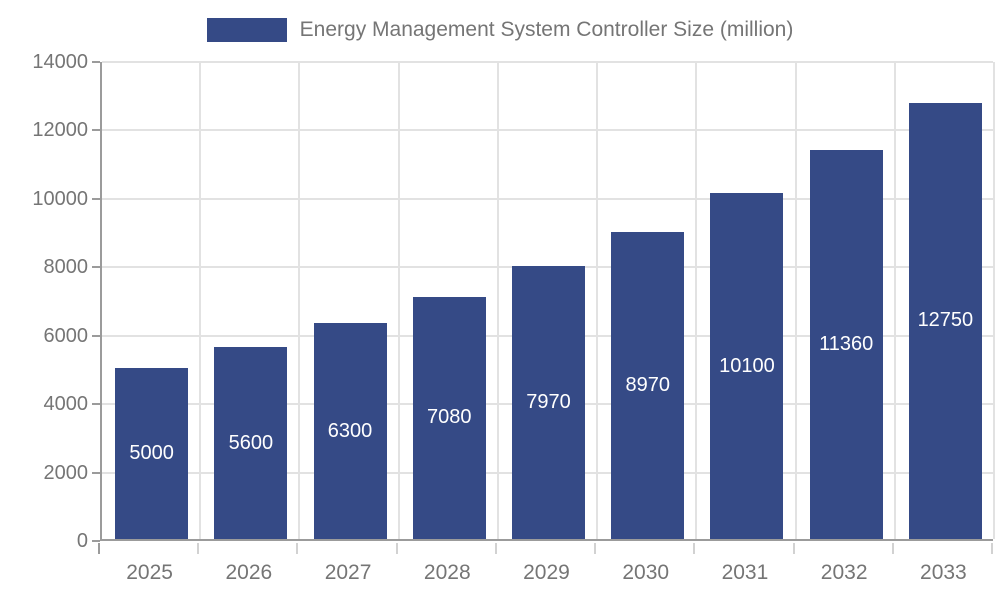  I want to click on x-axis-label: 2029, so click(546, 572).